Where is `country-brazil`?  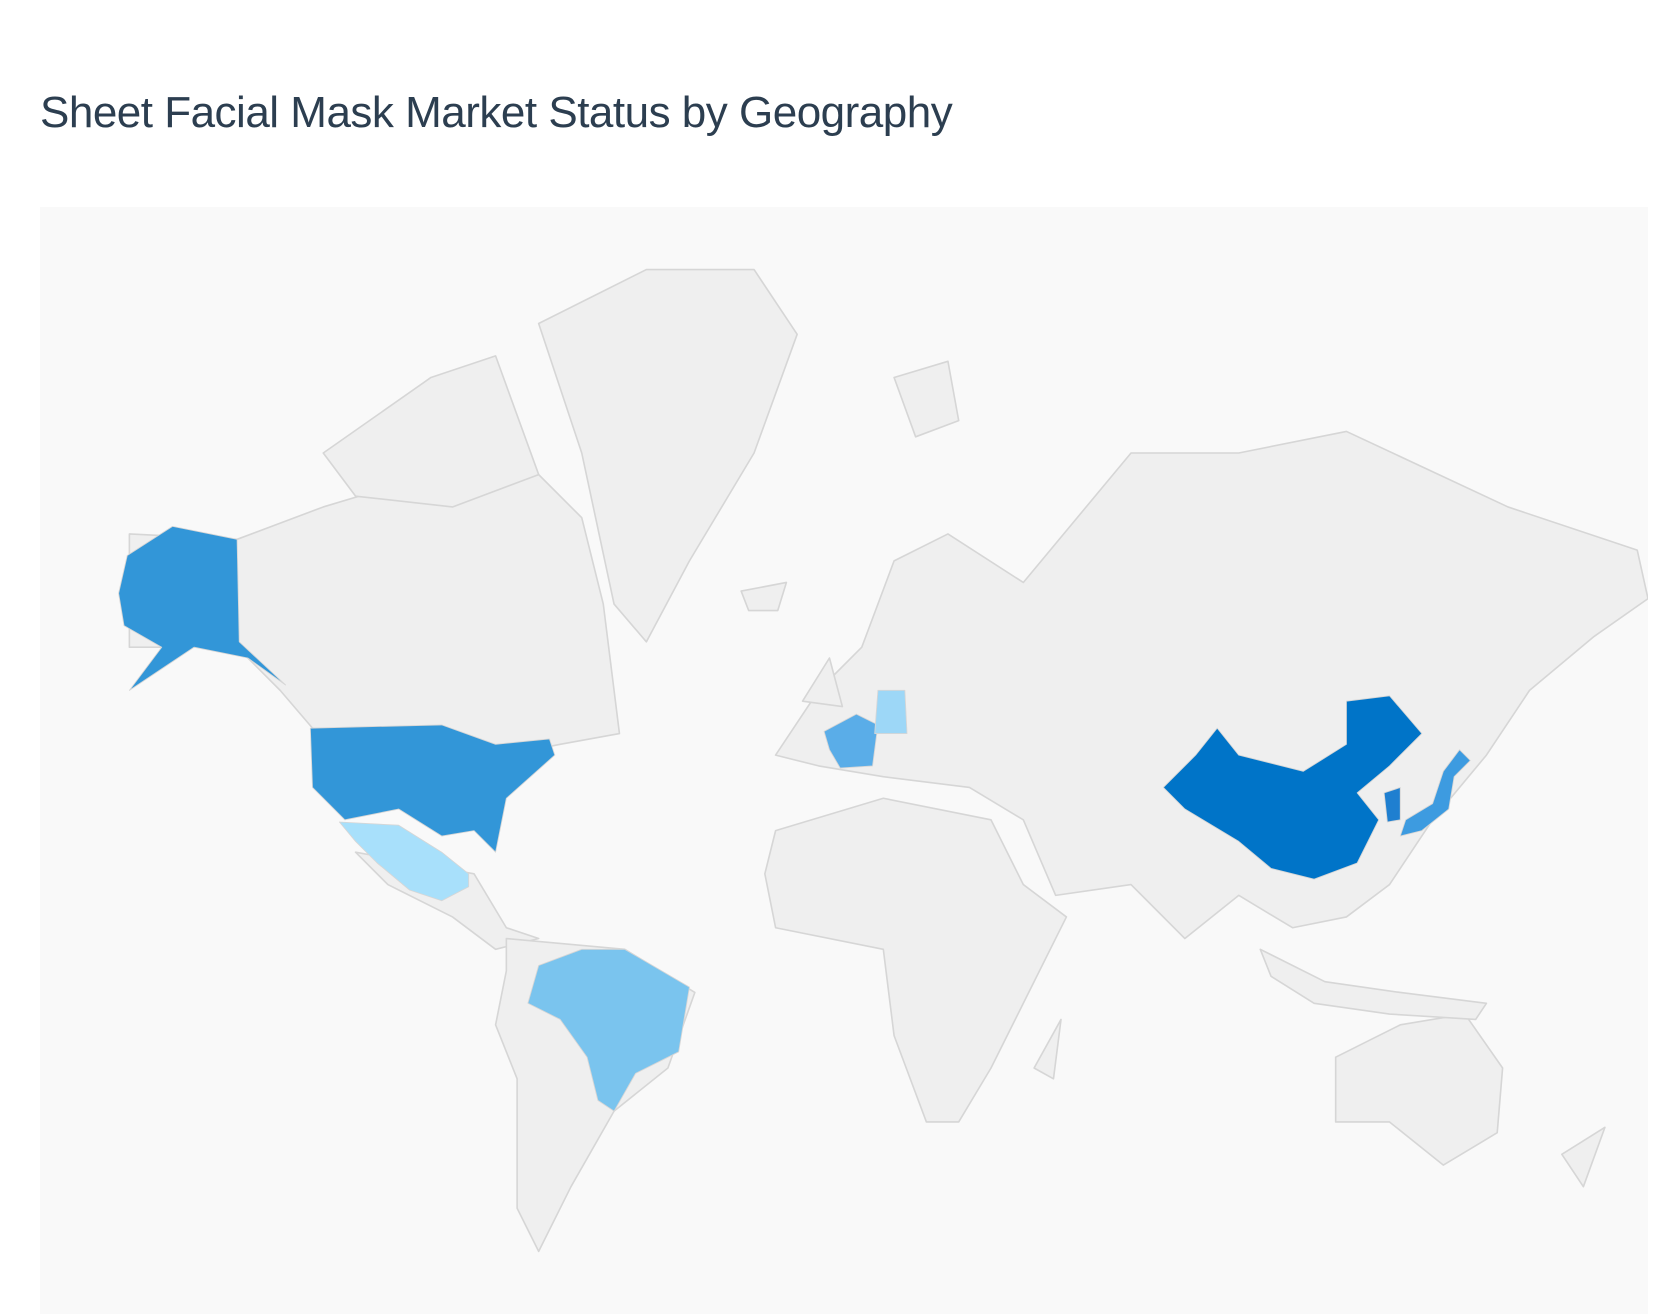 country-brazil is located at coordinates (608, 1030).